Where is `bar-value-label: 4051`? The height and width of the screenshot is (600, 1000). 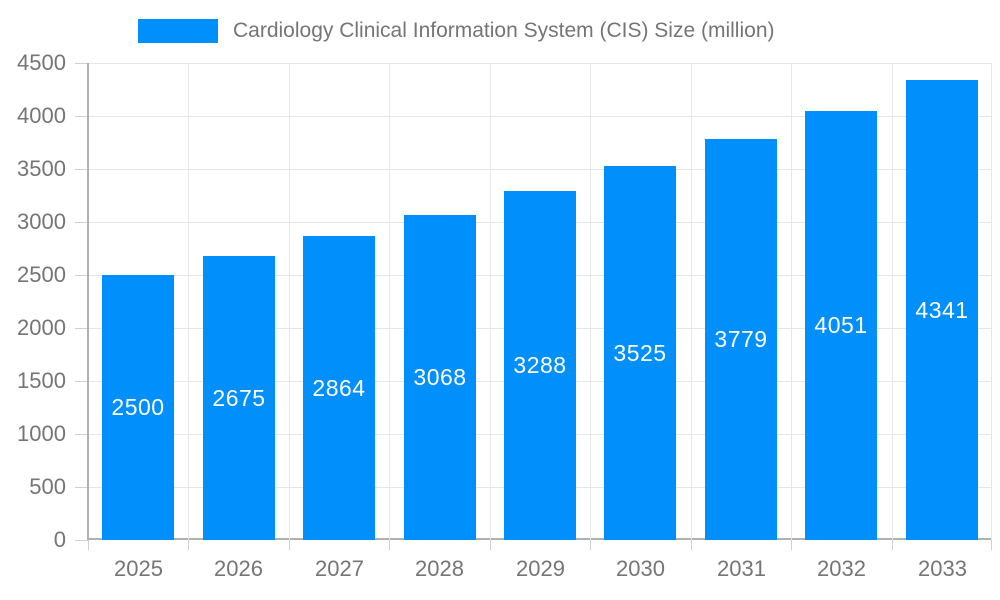
bar-value-label: 4051 is located at coordinates (841, 325).